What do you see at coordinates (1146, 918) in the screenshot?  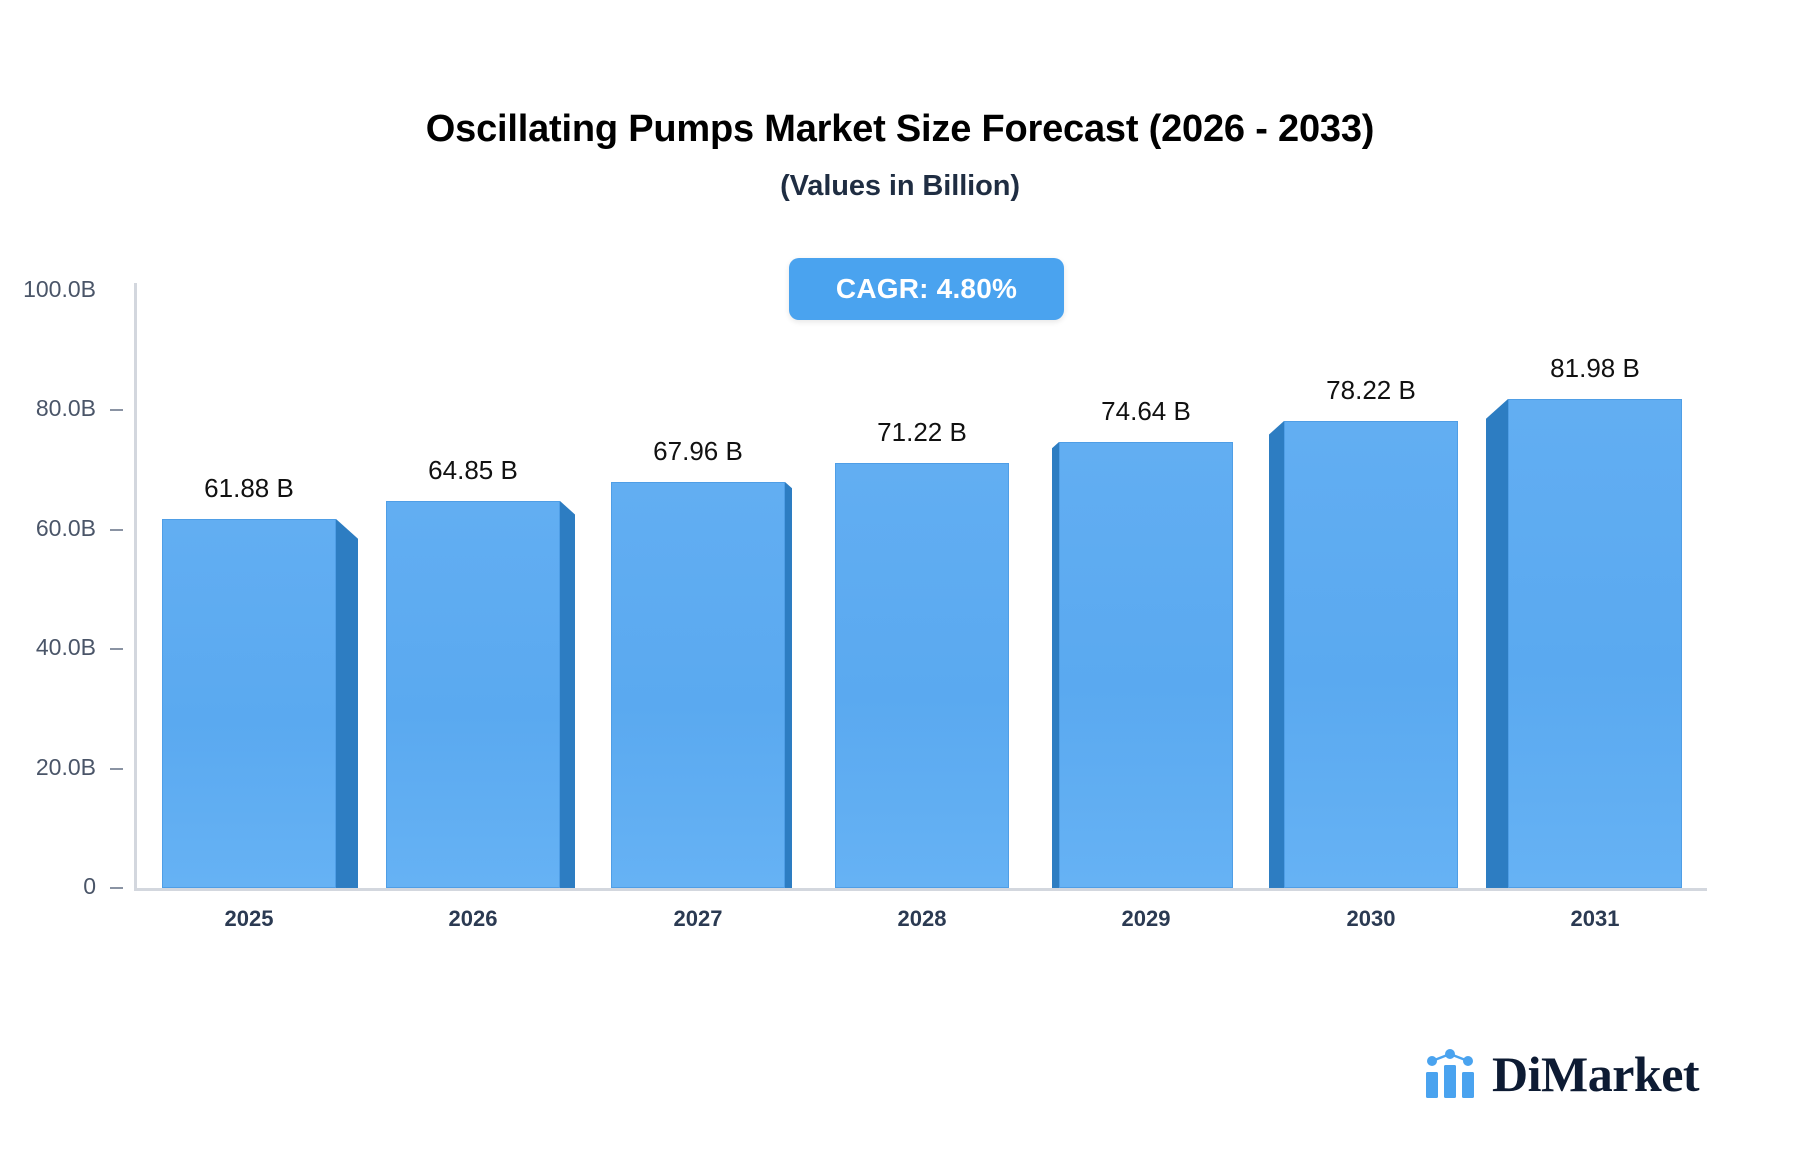 I see `x-axis-tick-label-2029: 2029` at bounding box center [1146, 918].